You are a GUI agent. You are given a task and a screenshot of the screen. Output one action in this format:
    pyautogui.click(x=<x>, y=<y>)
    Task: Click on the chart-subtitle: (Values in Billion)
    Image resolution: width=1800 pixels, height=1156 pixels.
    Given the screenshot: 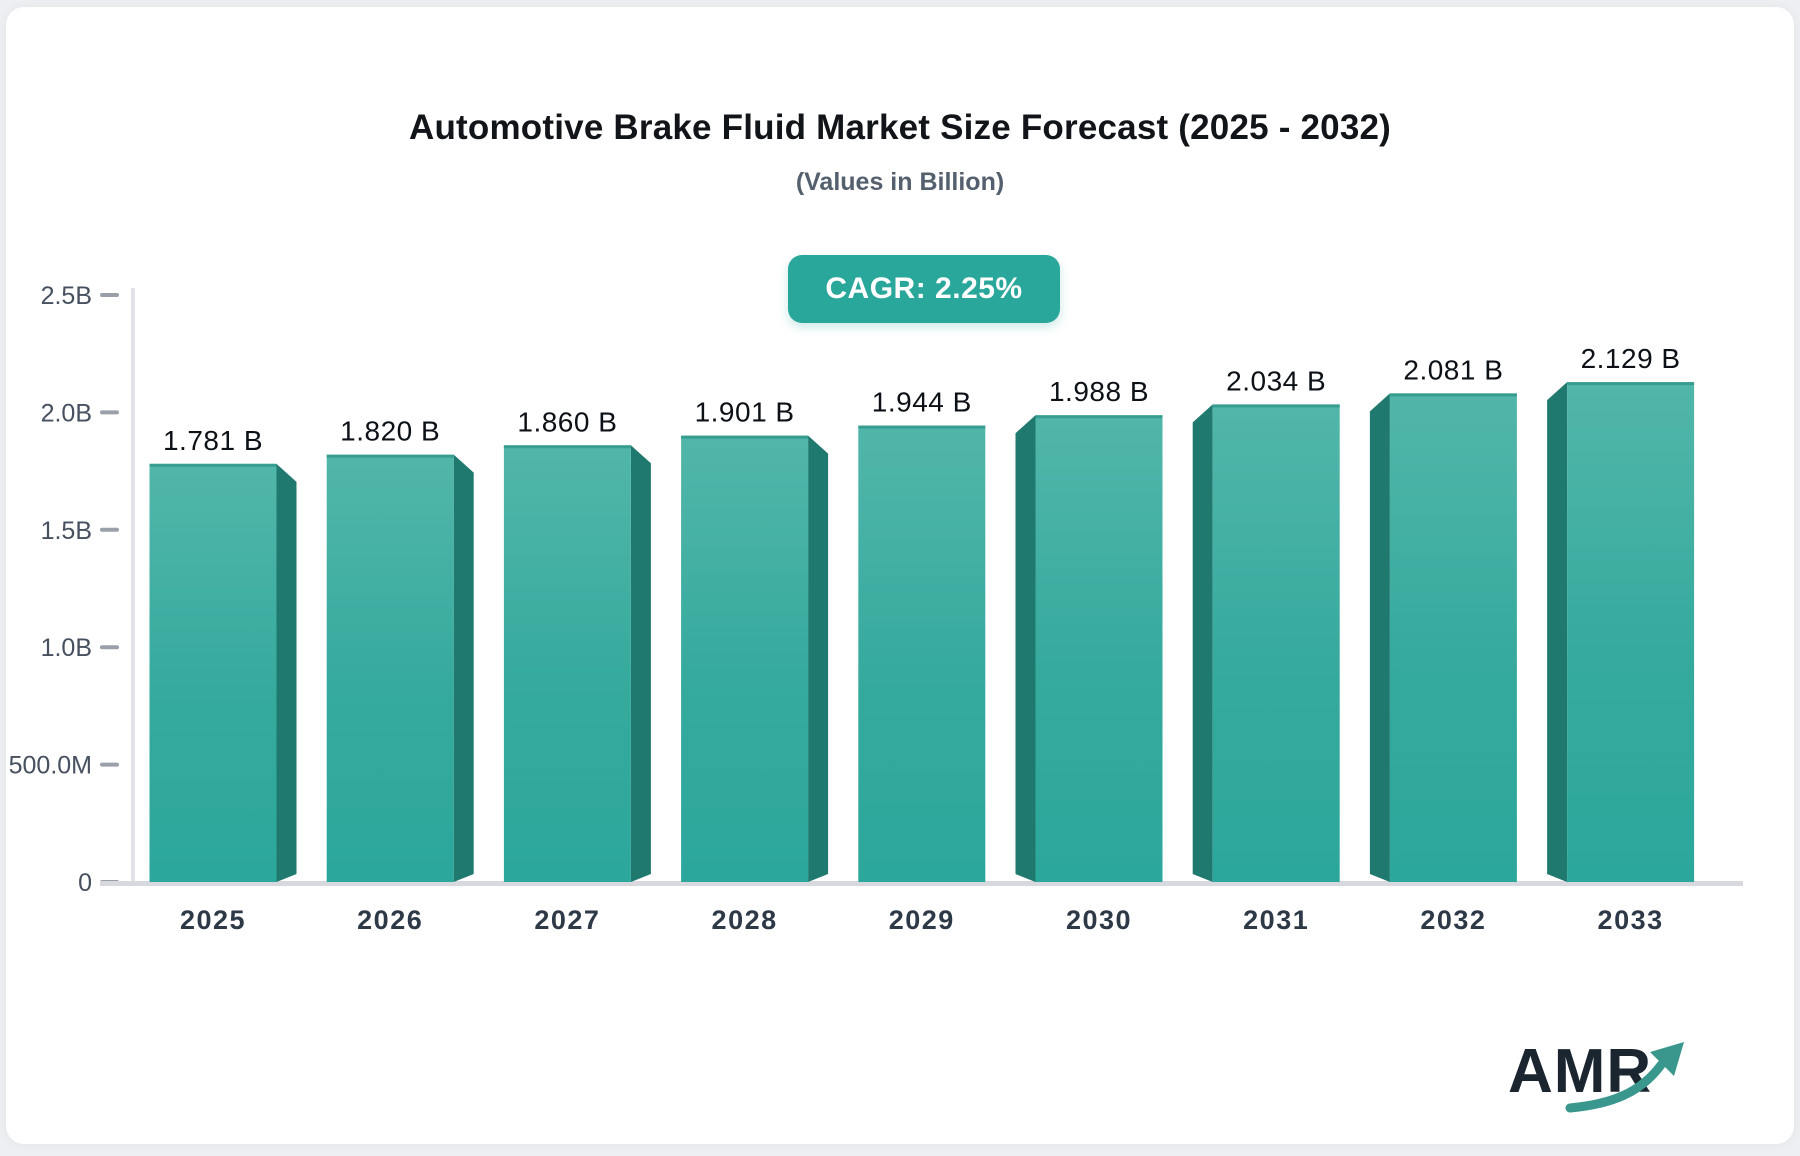 What is the action you would take?
    pyautogui.click(x=900, y=182)
    